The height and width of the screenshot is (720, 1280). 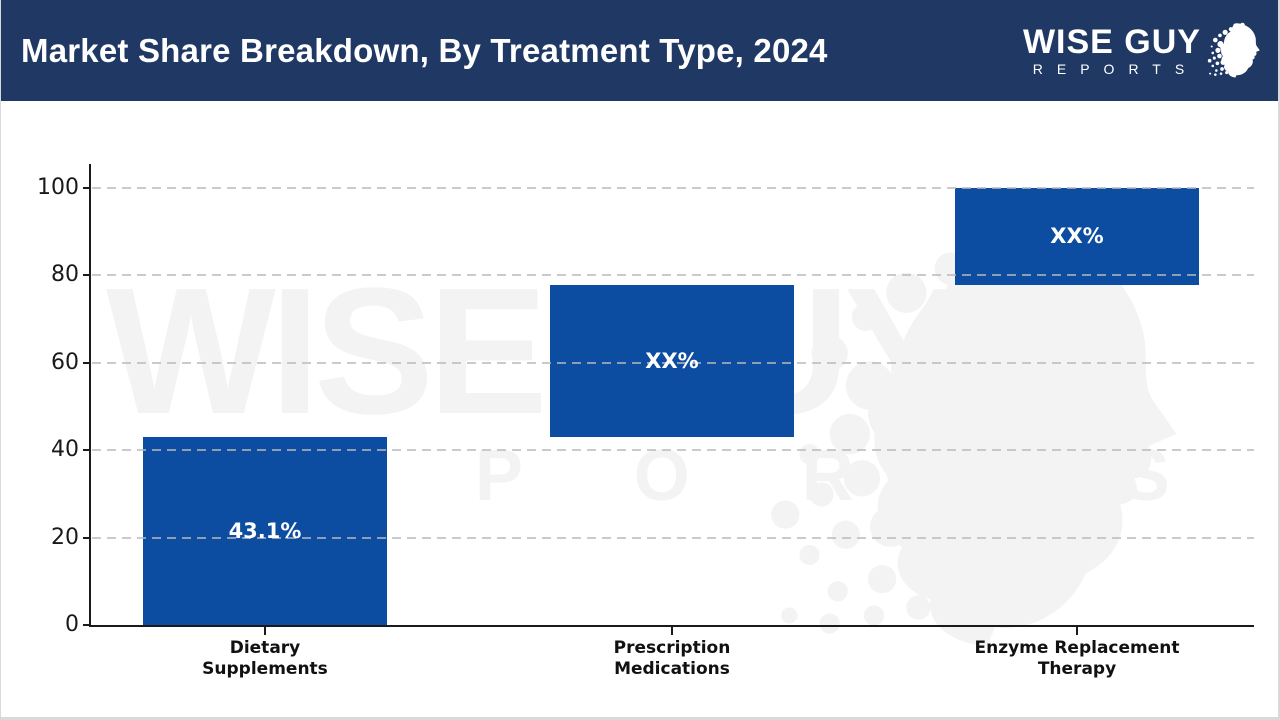 I want to click on logo-head-icon, so click(x=1236, y=51).